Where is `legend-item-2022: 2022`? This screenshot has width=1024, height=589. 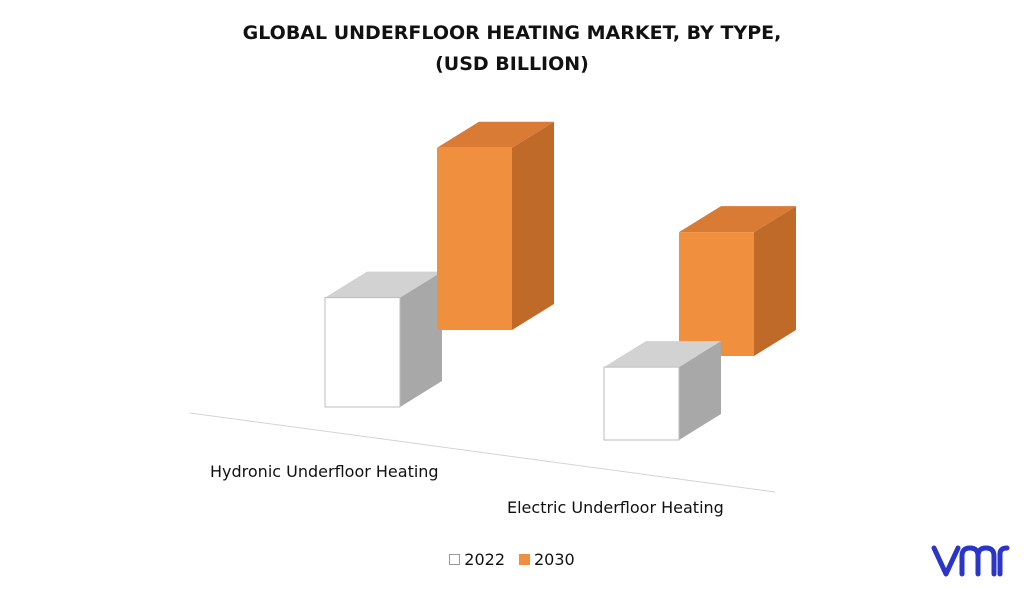 legend-item-2022: 2022 is located at coordinates (477, 559).